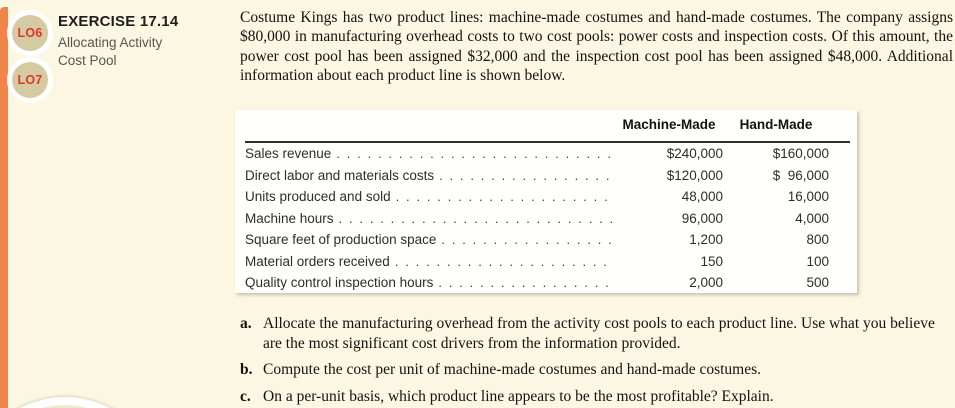  What do you see at coordinates (706, 282) in the screenshot?
I see `machine-made-value: 2,000` at bounding box center [706, 282].